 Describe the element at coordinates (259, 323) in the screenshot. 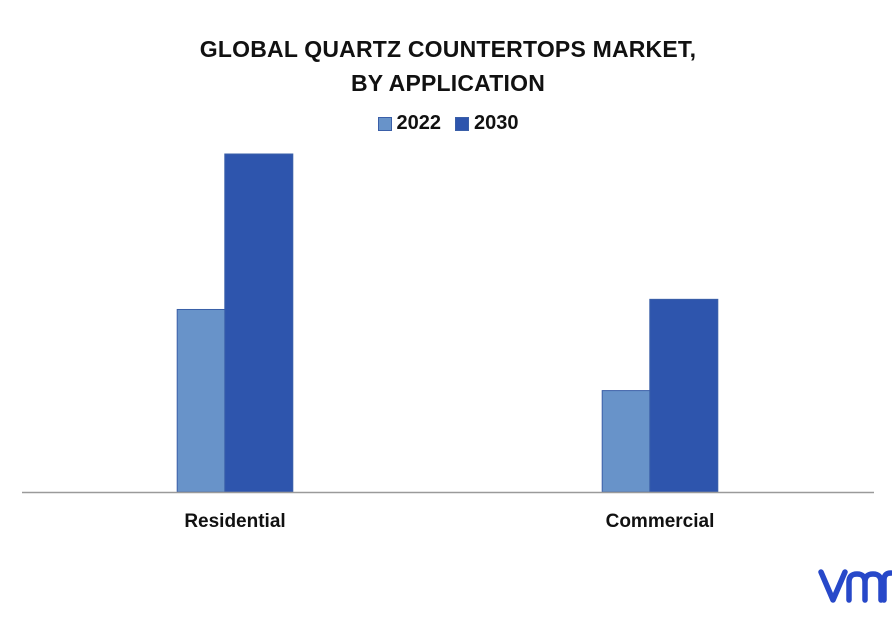

I see `bar-residential-2030` at that location.